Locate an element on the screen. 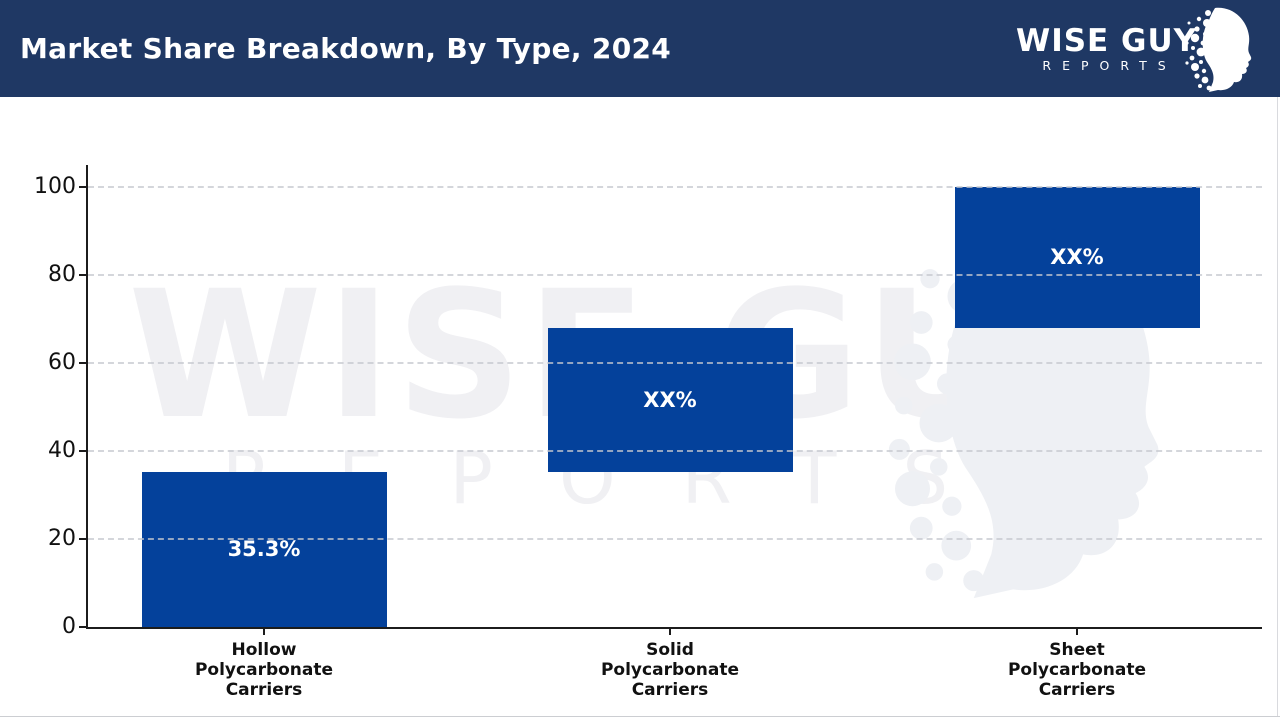 The image size is (1280, 720). chart-title: Market Share Breakdown, By Type, 2024 is located at coordinates (346, 48).